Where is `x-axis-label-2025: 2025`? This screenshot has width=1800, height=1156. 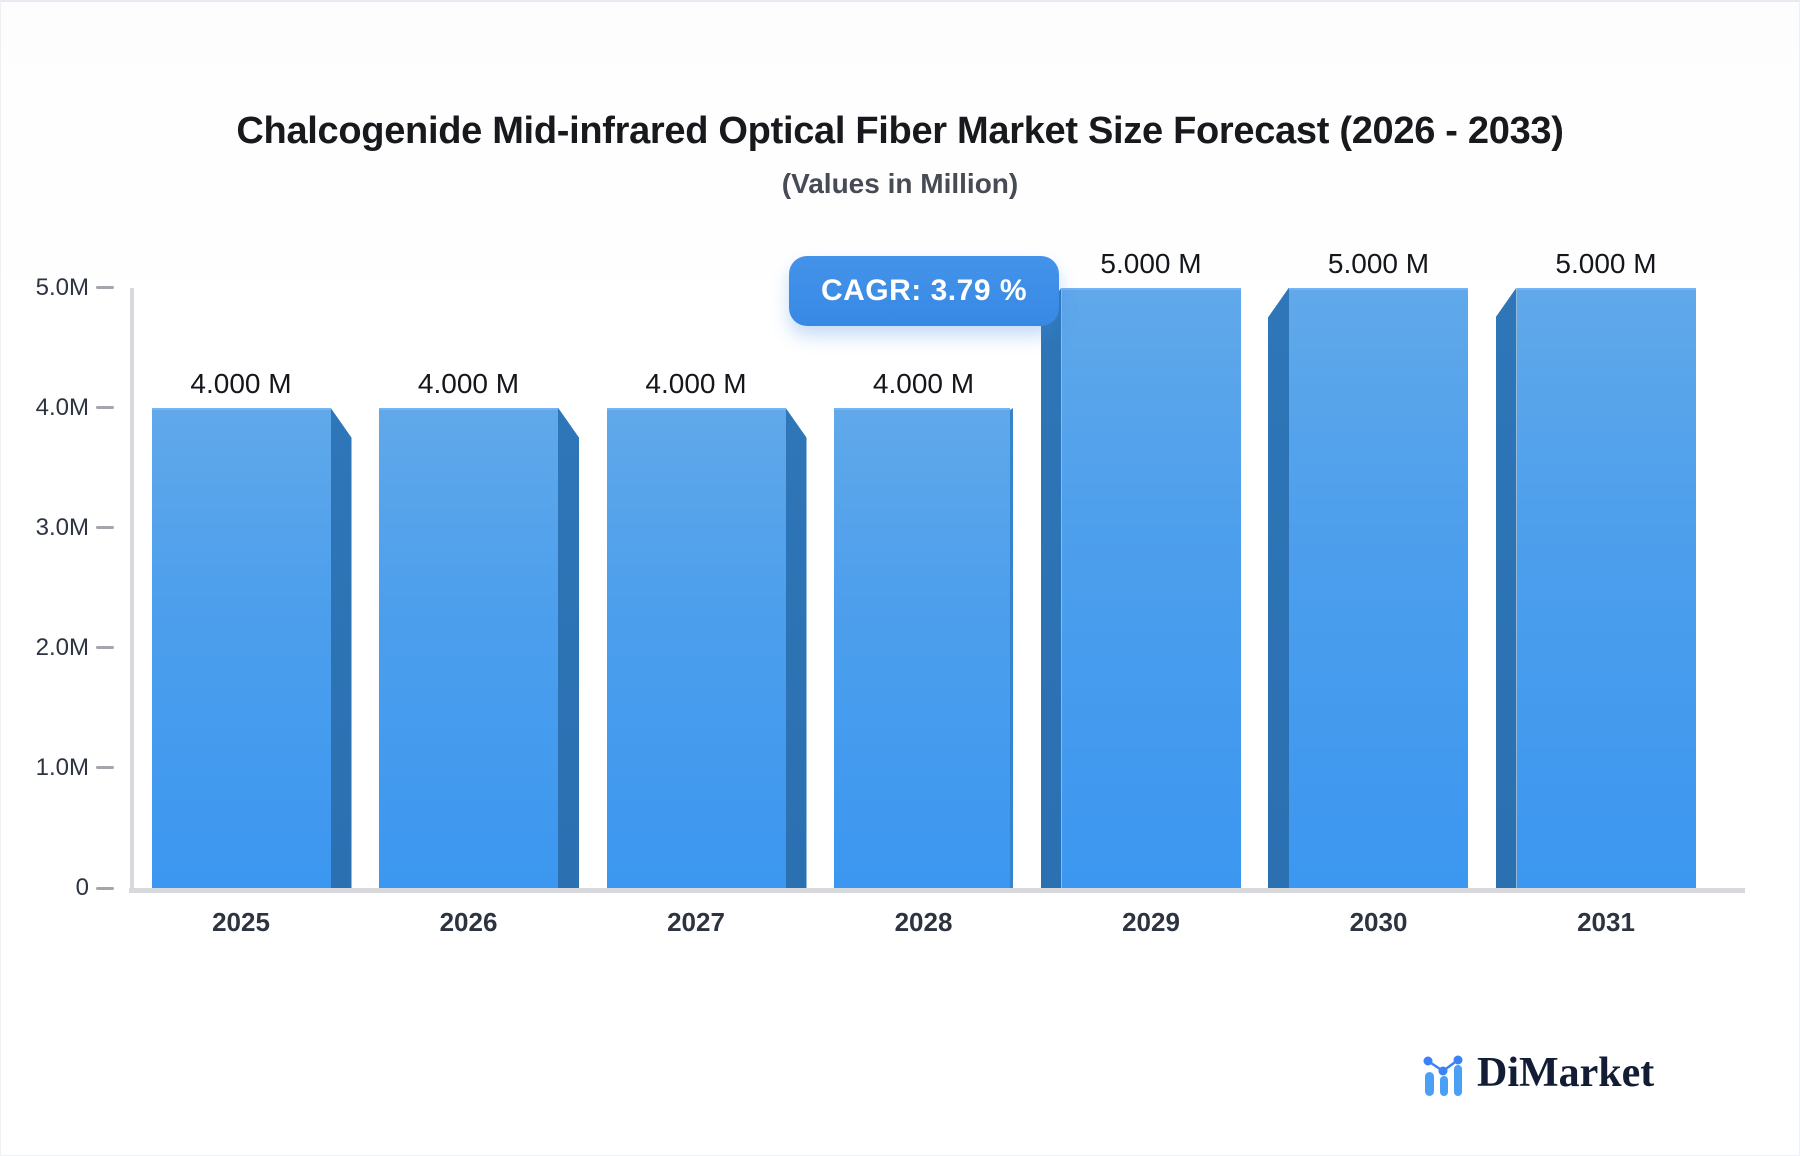
x-axis-label-2025: 2025 is located at coordinates (241, 922).